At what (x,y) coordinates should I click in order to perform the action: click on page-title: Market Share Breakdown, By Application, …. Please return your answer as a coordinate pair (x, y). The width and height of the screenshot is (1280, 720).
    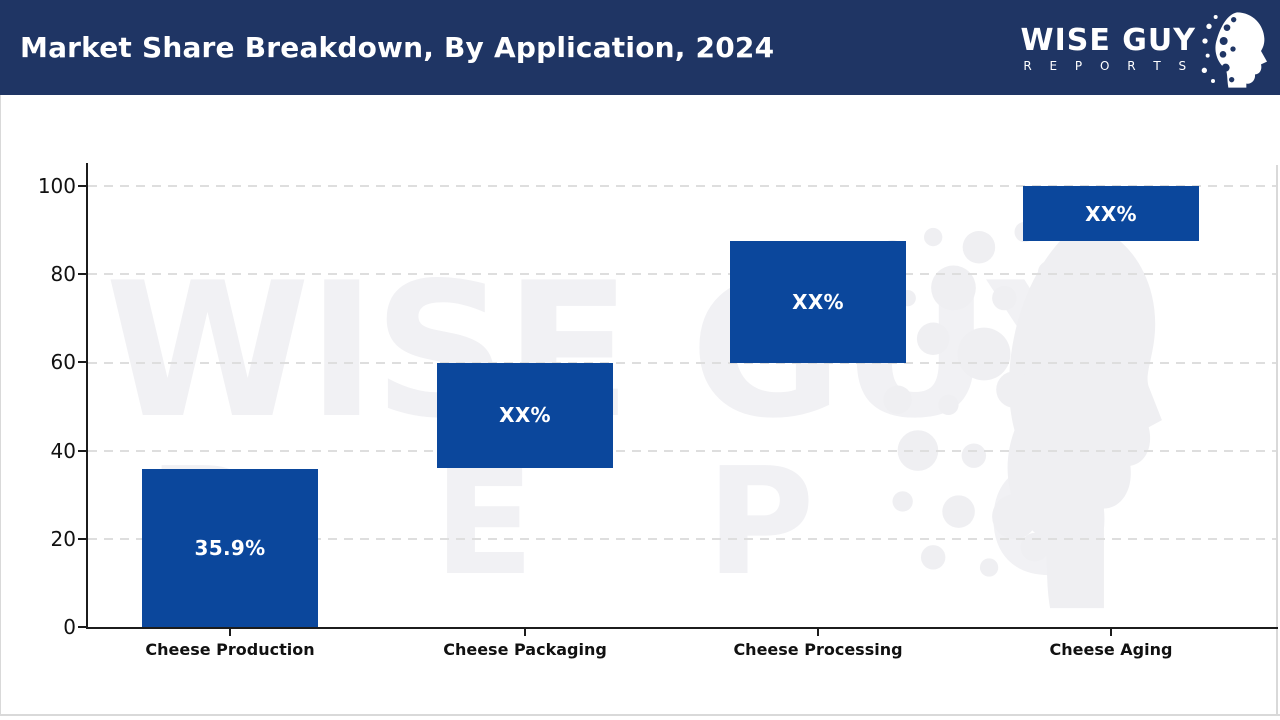
    Looking at the image, I should click on (397, 47).